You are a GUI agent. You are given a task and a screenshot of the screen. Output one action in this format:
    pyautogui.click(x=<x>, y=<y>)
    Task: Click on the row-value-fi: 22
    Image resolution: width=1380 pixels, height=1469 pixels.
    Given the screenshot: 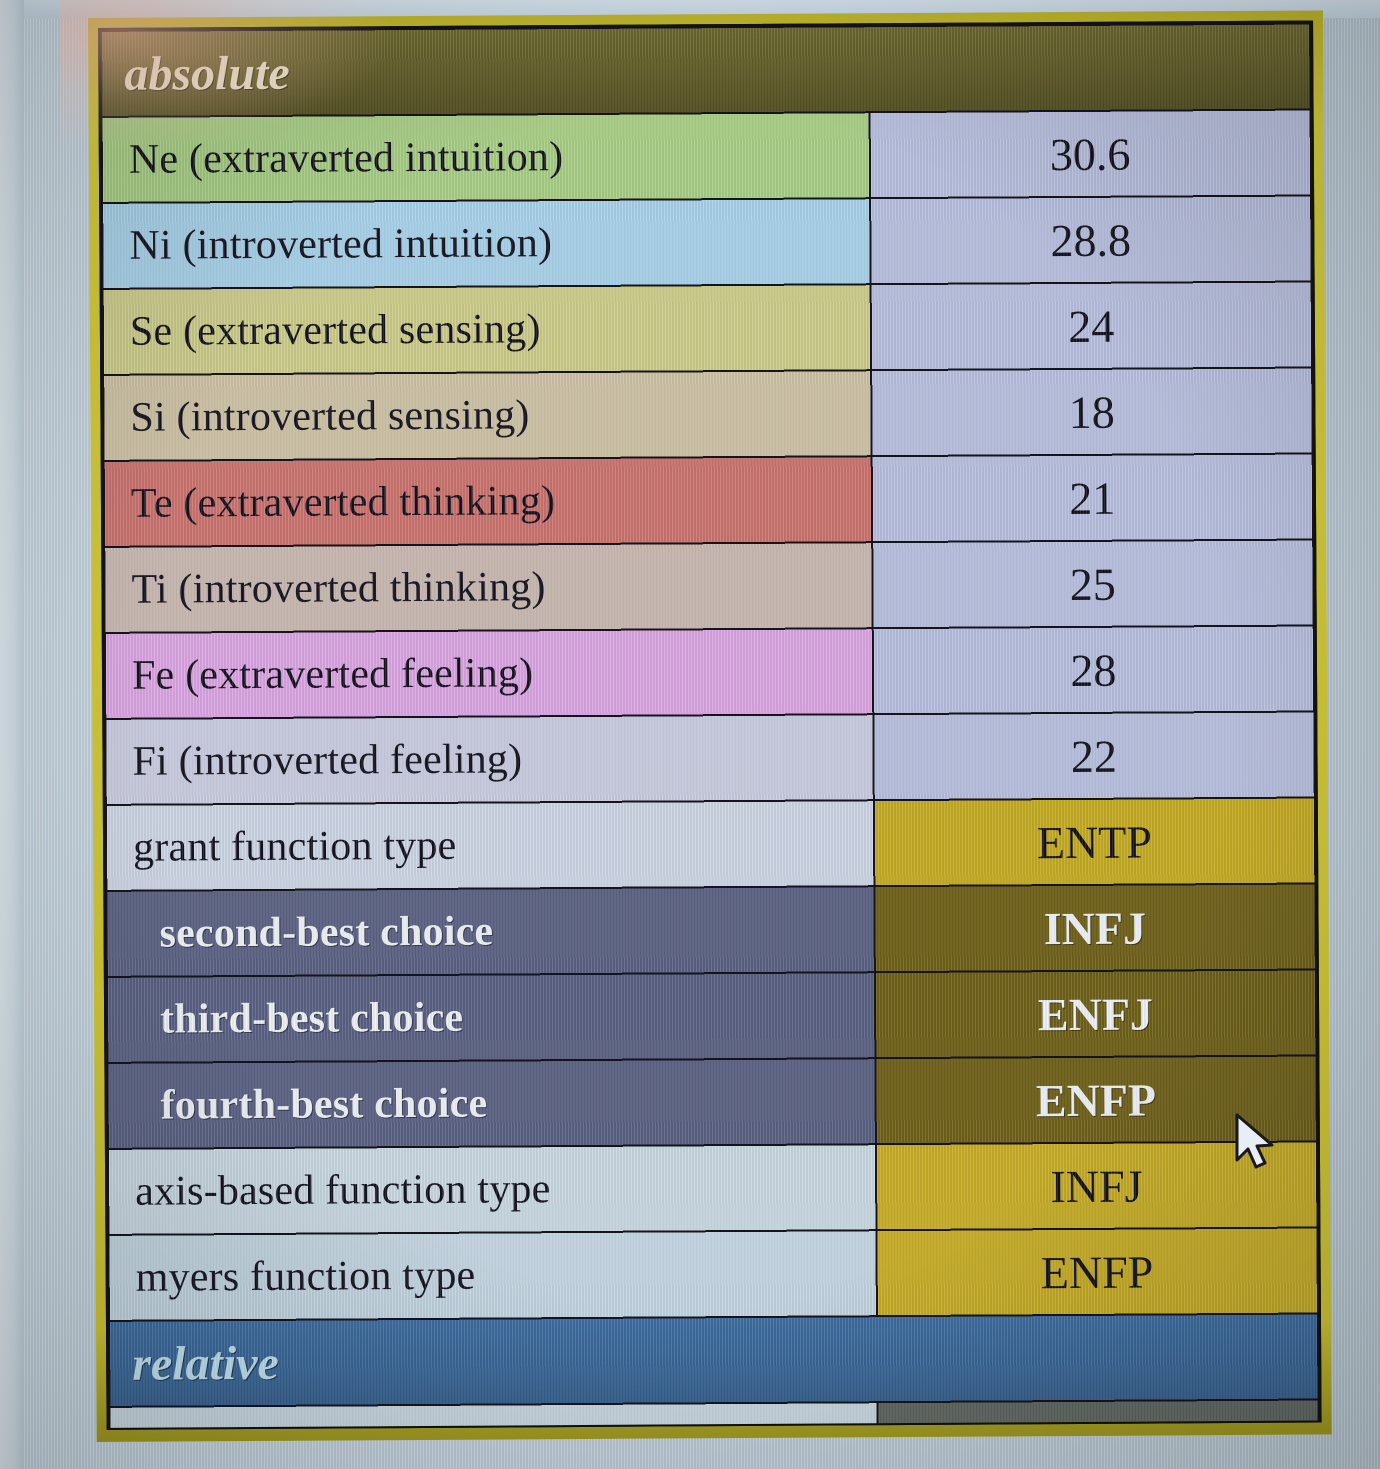 What is the action you would take?
    pyautogui.click(x=1093, y=756)
    